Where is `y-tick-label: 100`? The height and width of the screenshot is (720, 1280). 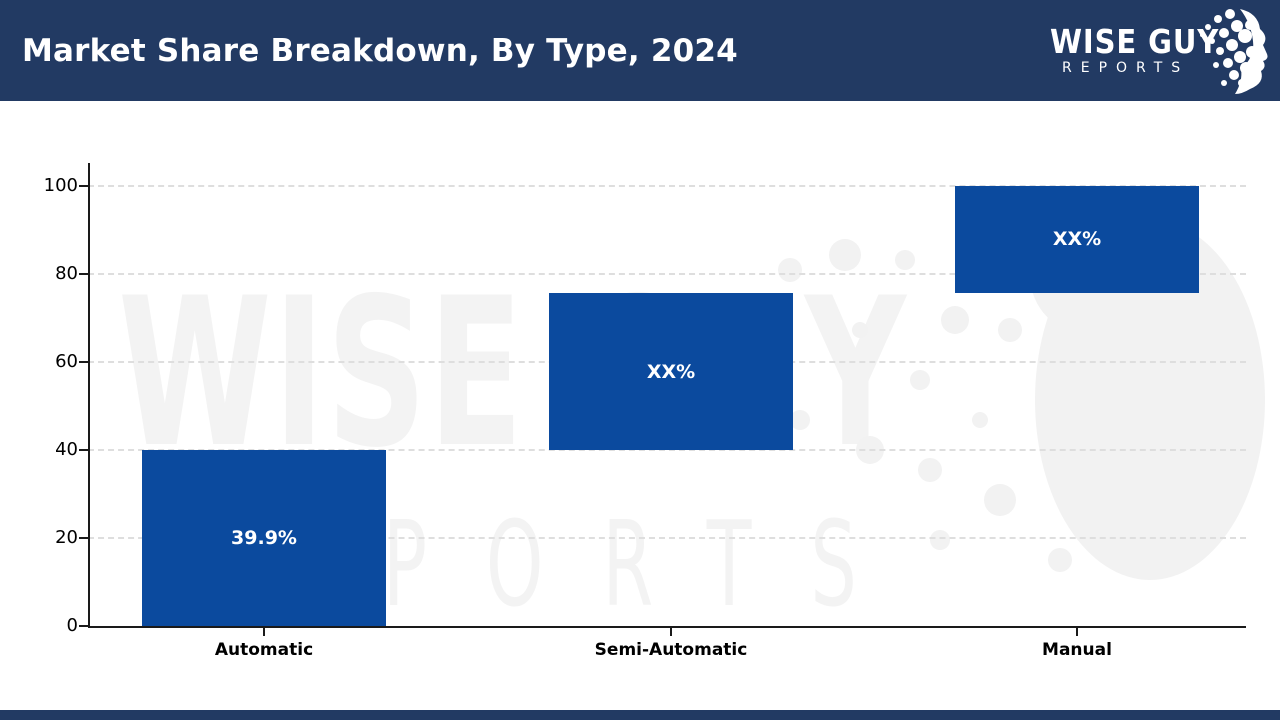
y-tick-label: 100 is located at coordinates (60, 185).